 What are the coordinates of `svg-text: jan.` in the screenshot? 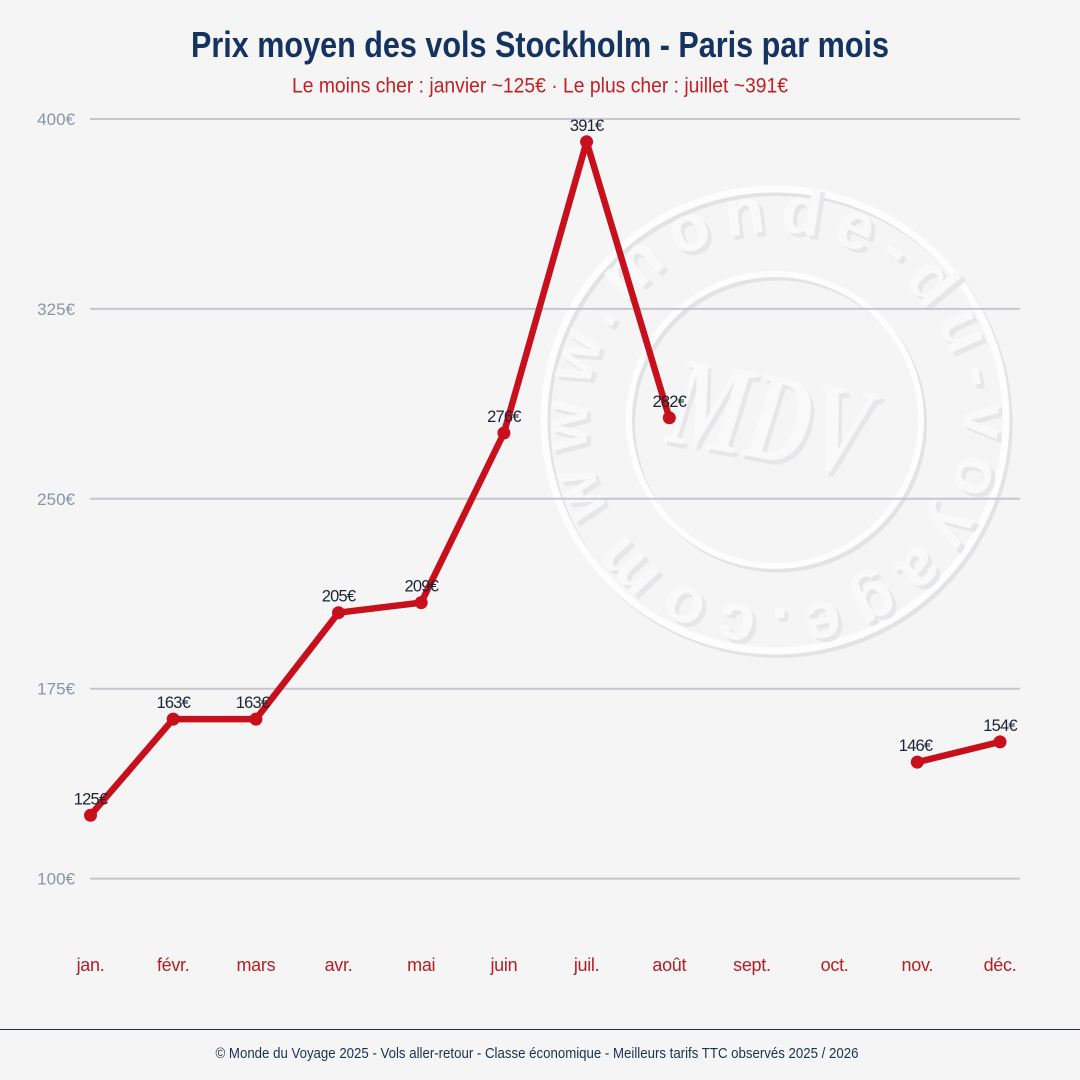 It's located at (90, 965).